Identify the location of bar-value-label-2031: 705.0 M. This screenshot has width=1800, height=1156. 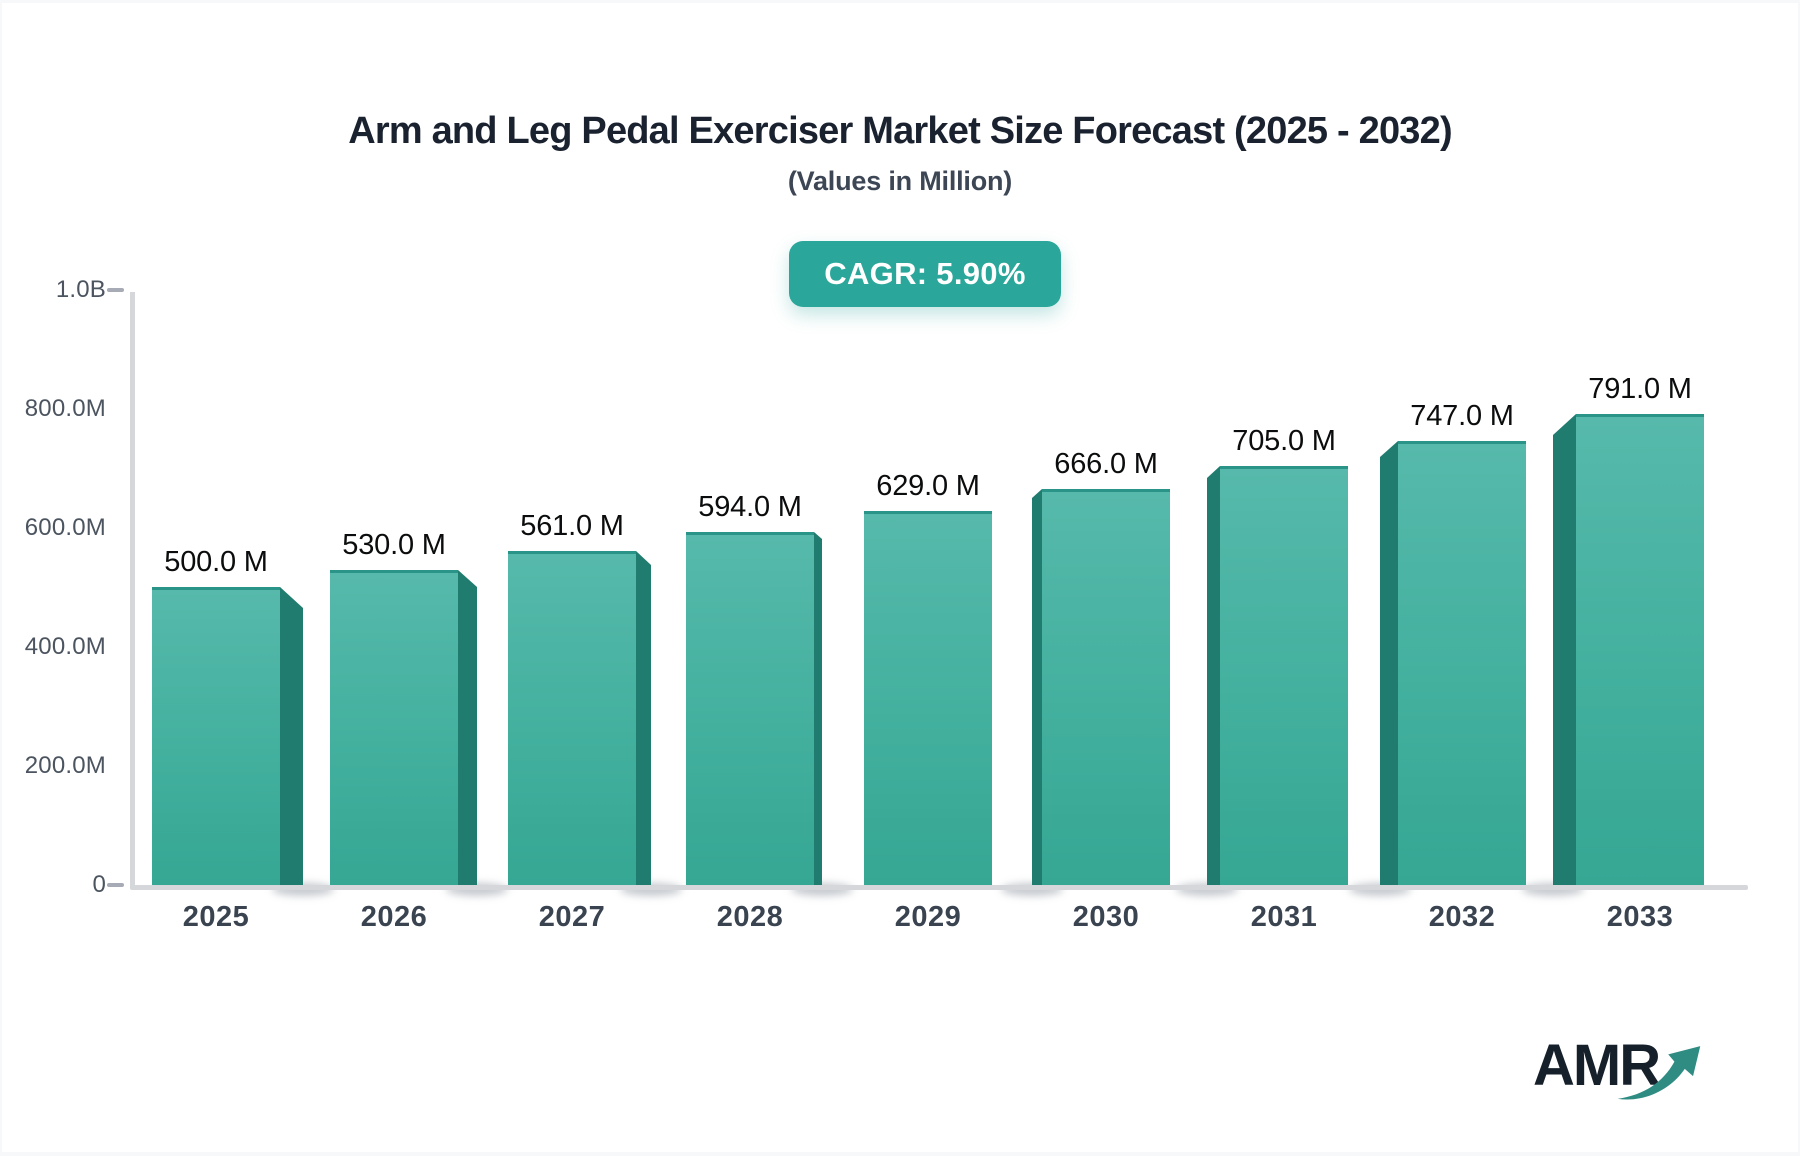
(1284, 441).